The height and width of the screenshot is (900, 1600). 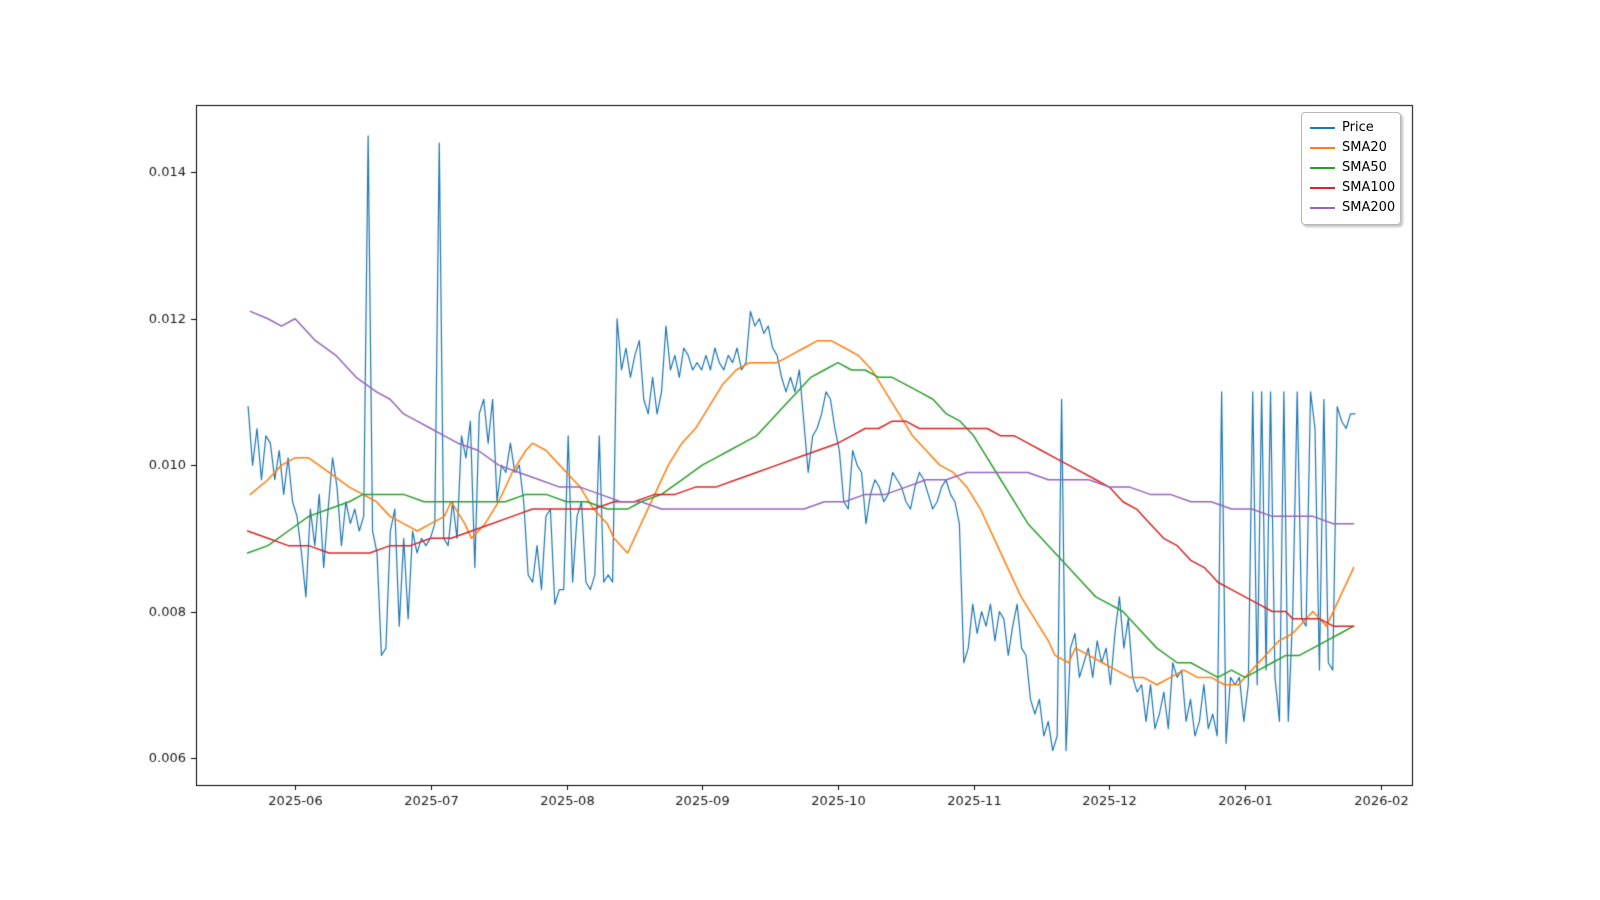 I want to click on legend-label: SMA100, so click(x=1369, y=187).